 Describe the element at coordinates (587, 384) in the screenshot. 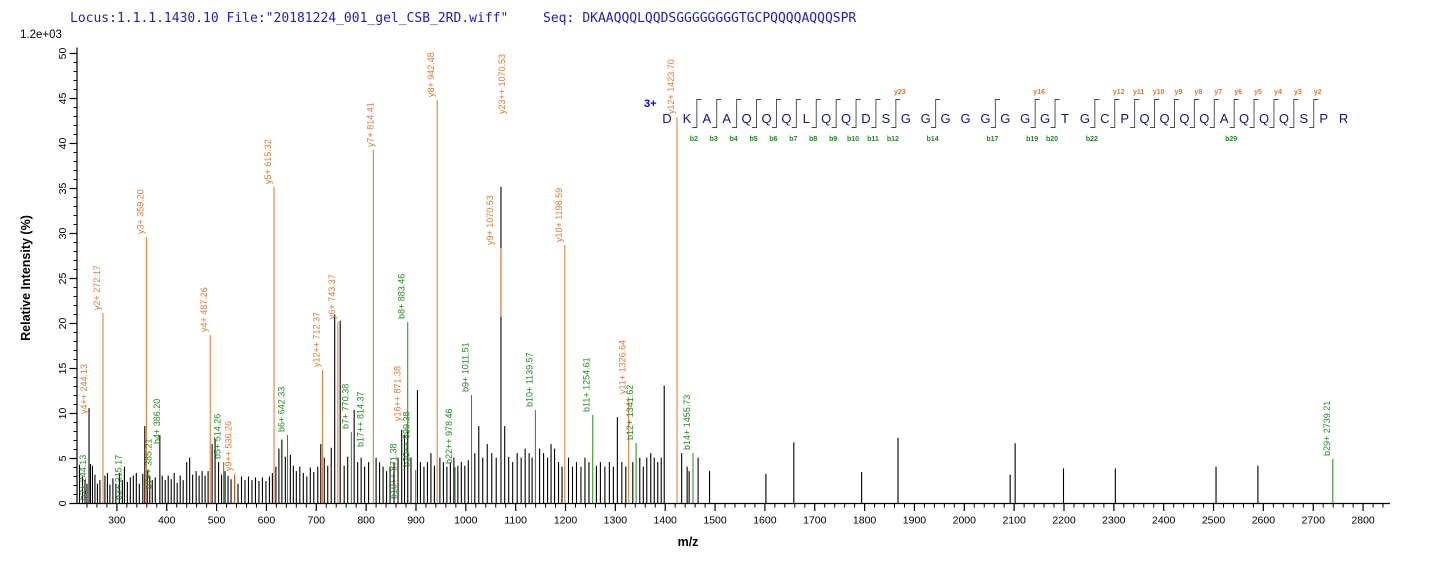

I see `ion-label: b11+ 1254.61` at that location.